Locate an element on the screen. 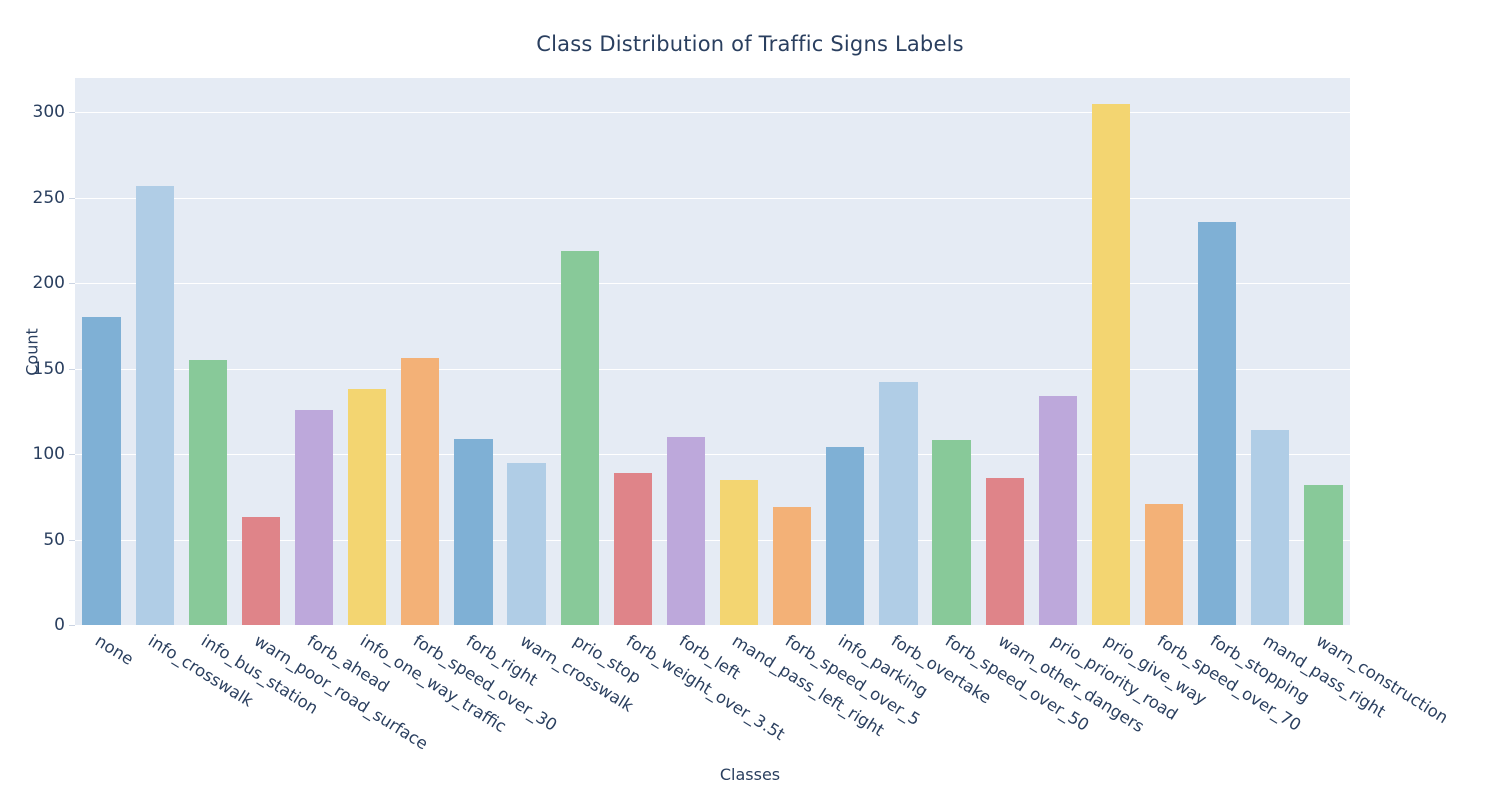 This screenshot has width=1500, height=800. y-axis: Count 0 50 100 150 200 250 300 is located at coordinates (37, 356).